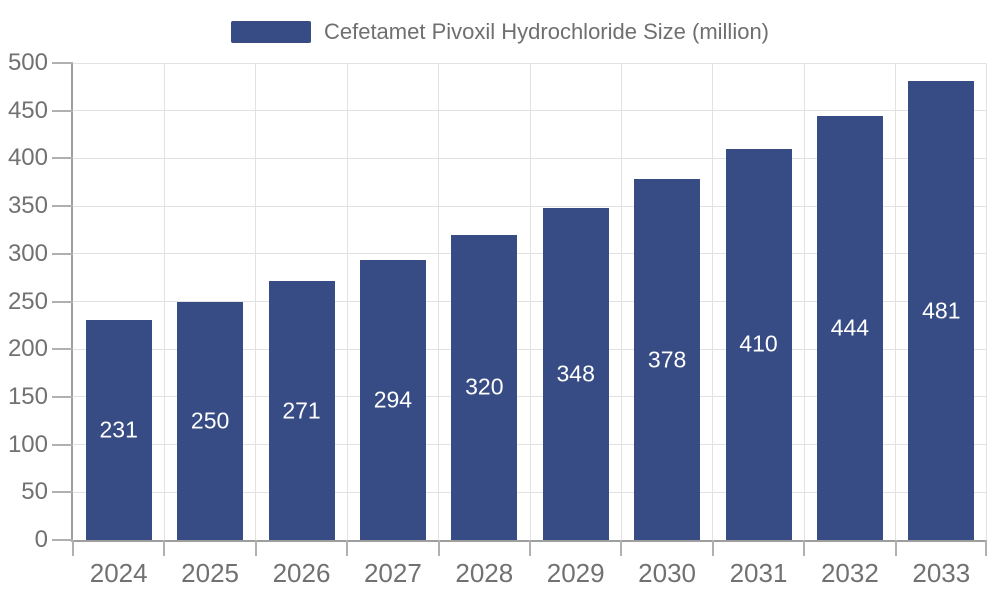 This screenshot has height=600, width=1000. I want to click on y-tick-label: 250, so click(27, 301).